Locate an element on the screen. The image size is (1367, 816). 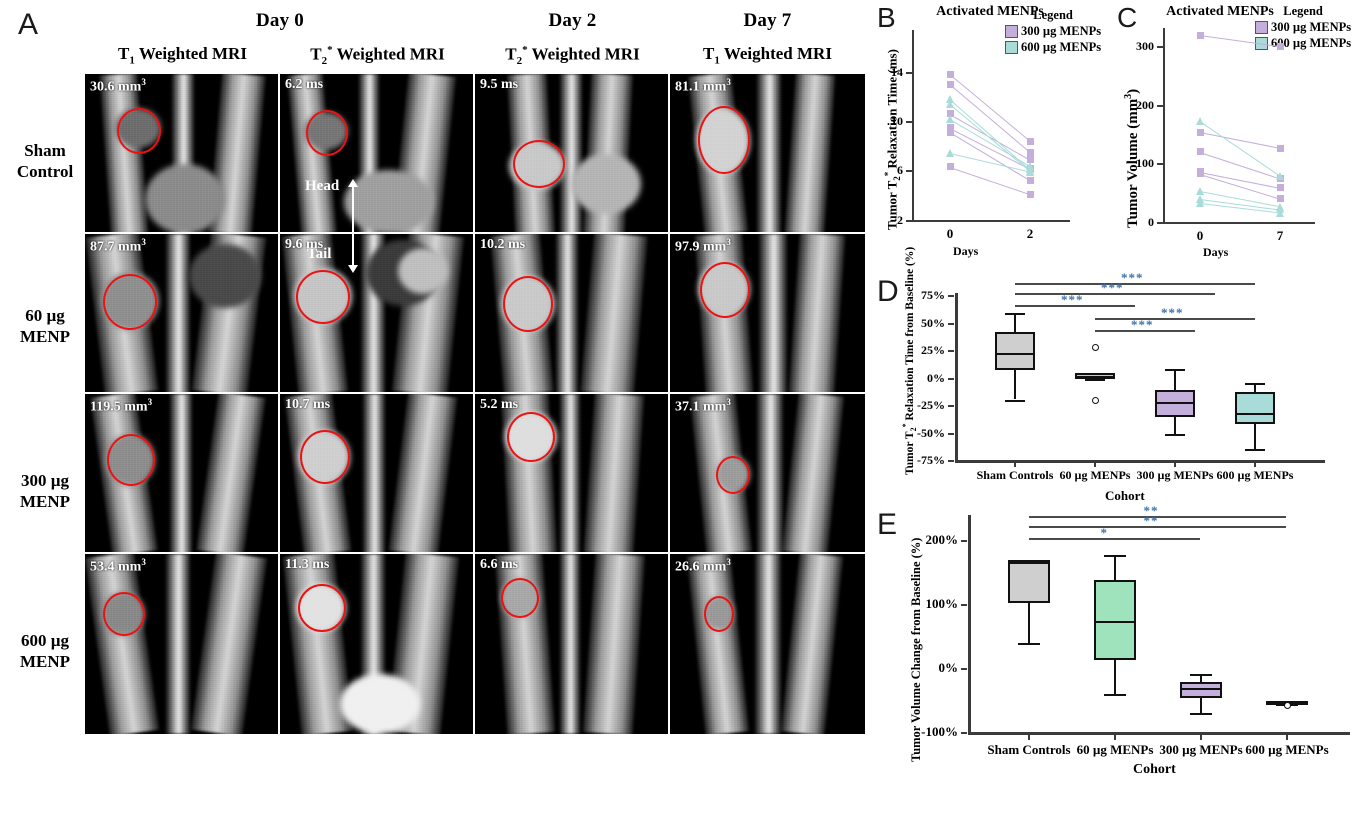
mri-cell-r2c3: 10.2 ms is located at coordinates (572, 314).